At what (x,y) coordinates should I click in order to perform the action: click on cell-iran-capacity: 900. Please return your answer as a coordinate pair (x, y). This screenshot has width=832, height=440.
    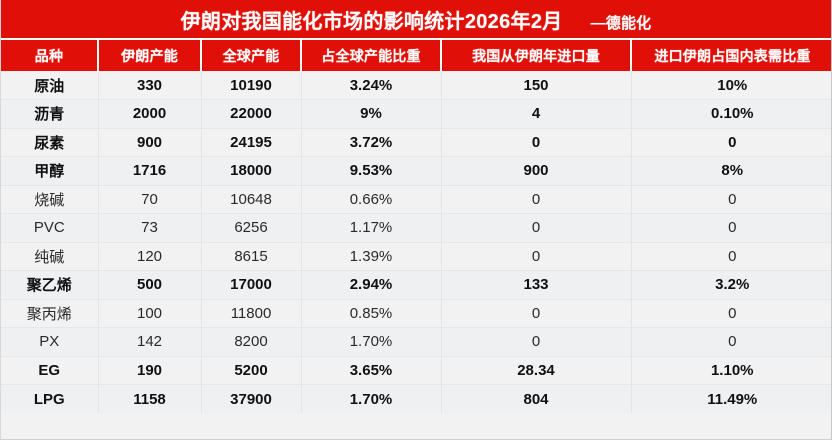
    Looking at the image, I should click on (150, 142).